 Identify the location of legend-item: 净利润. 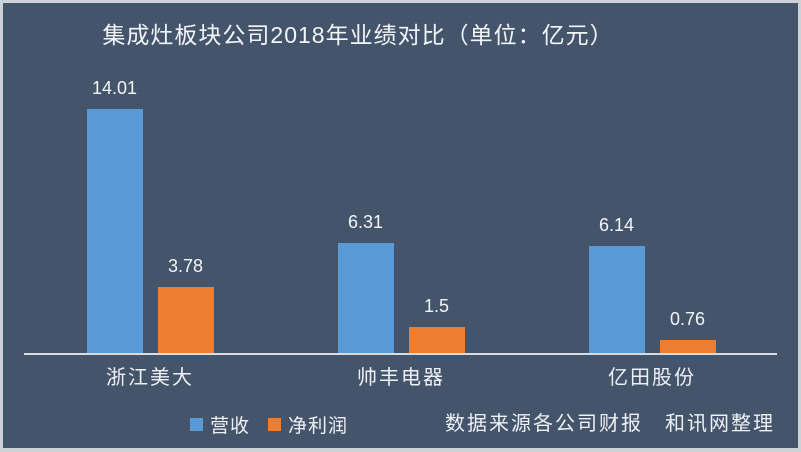
(308, 424).